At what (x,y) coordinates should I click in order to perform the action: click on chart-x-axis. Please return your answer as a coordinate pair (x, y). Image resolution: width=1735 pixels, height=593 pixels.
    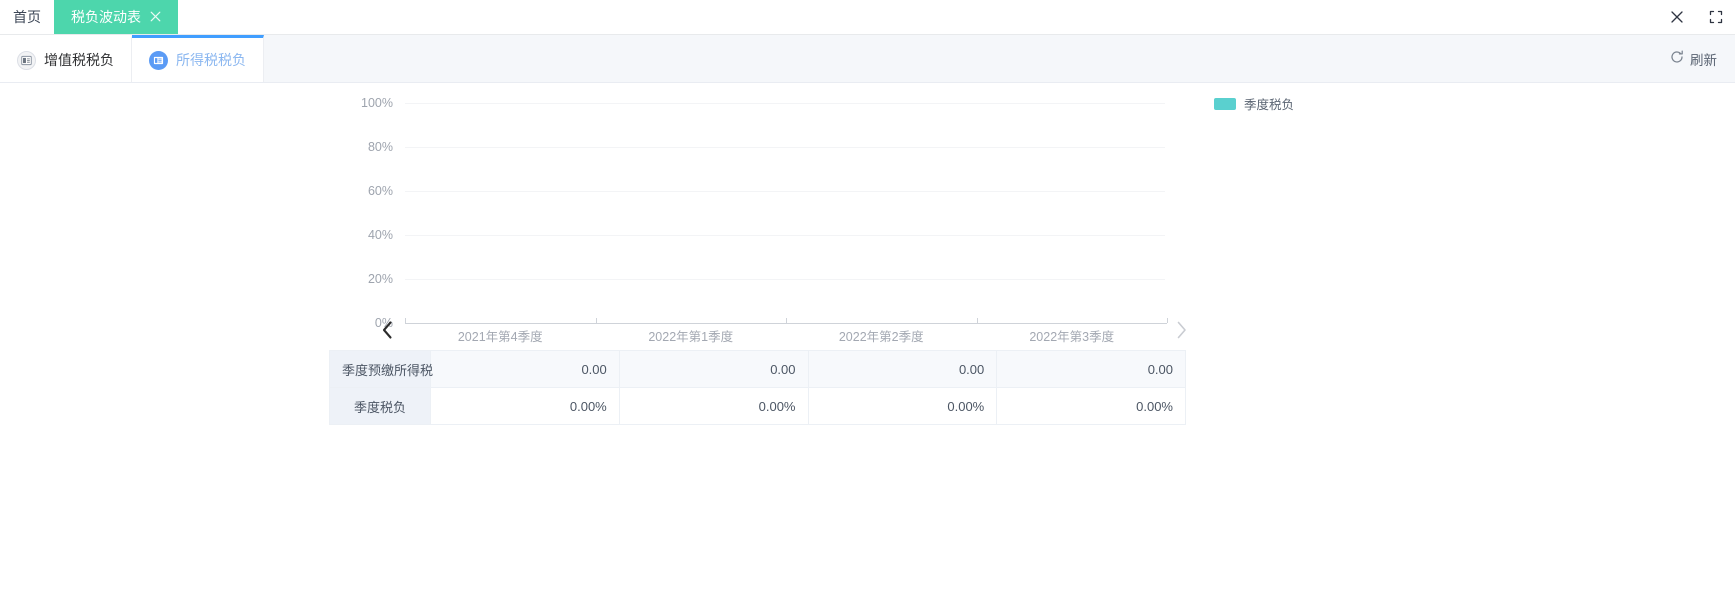
    Looking at the image, I should click on (786, 321).